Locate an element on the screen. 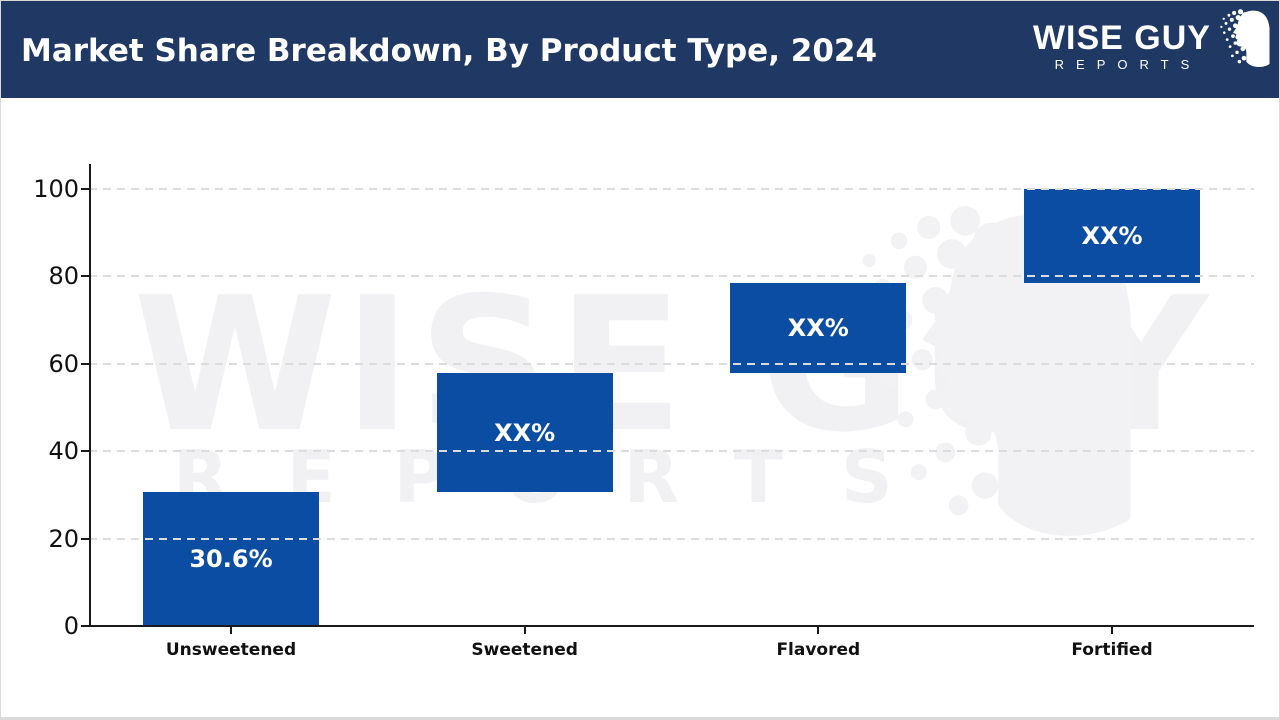 Image resolution: width=1280 pixels, height=720 pixels. wise-guy-logo: WISE GUY REPORTS is located at coordinates (1153, 46).